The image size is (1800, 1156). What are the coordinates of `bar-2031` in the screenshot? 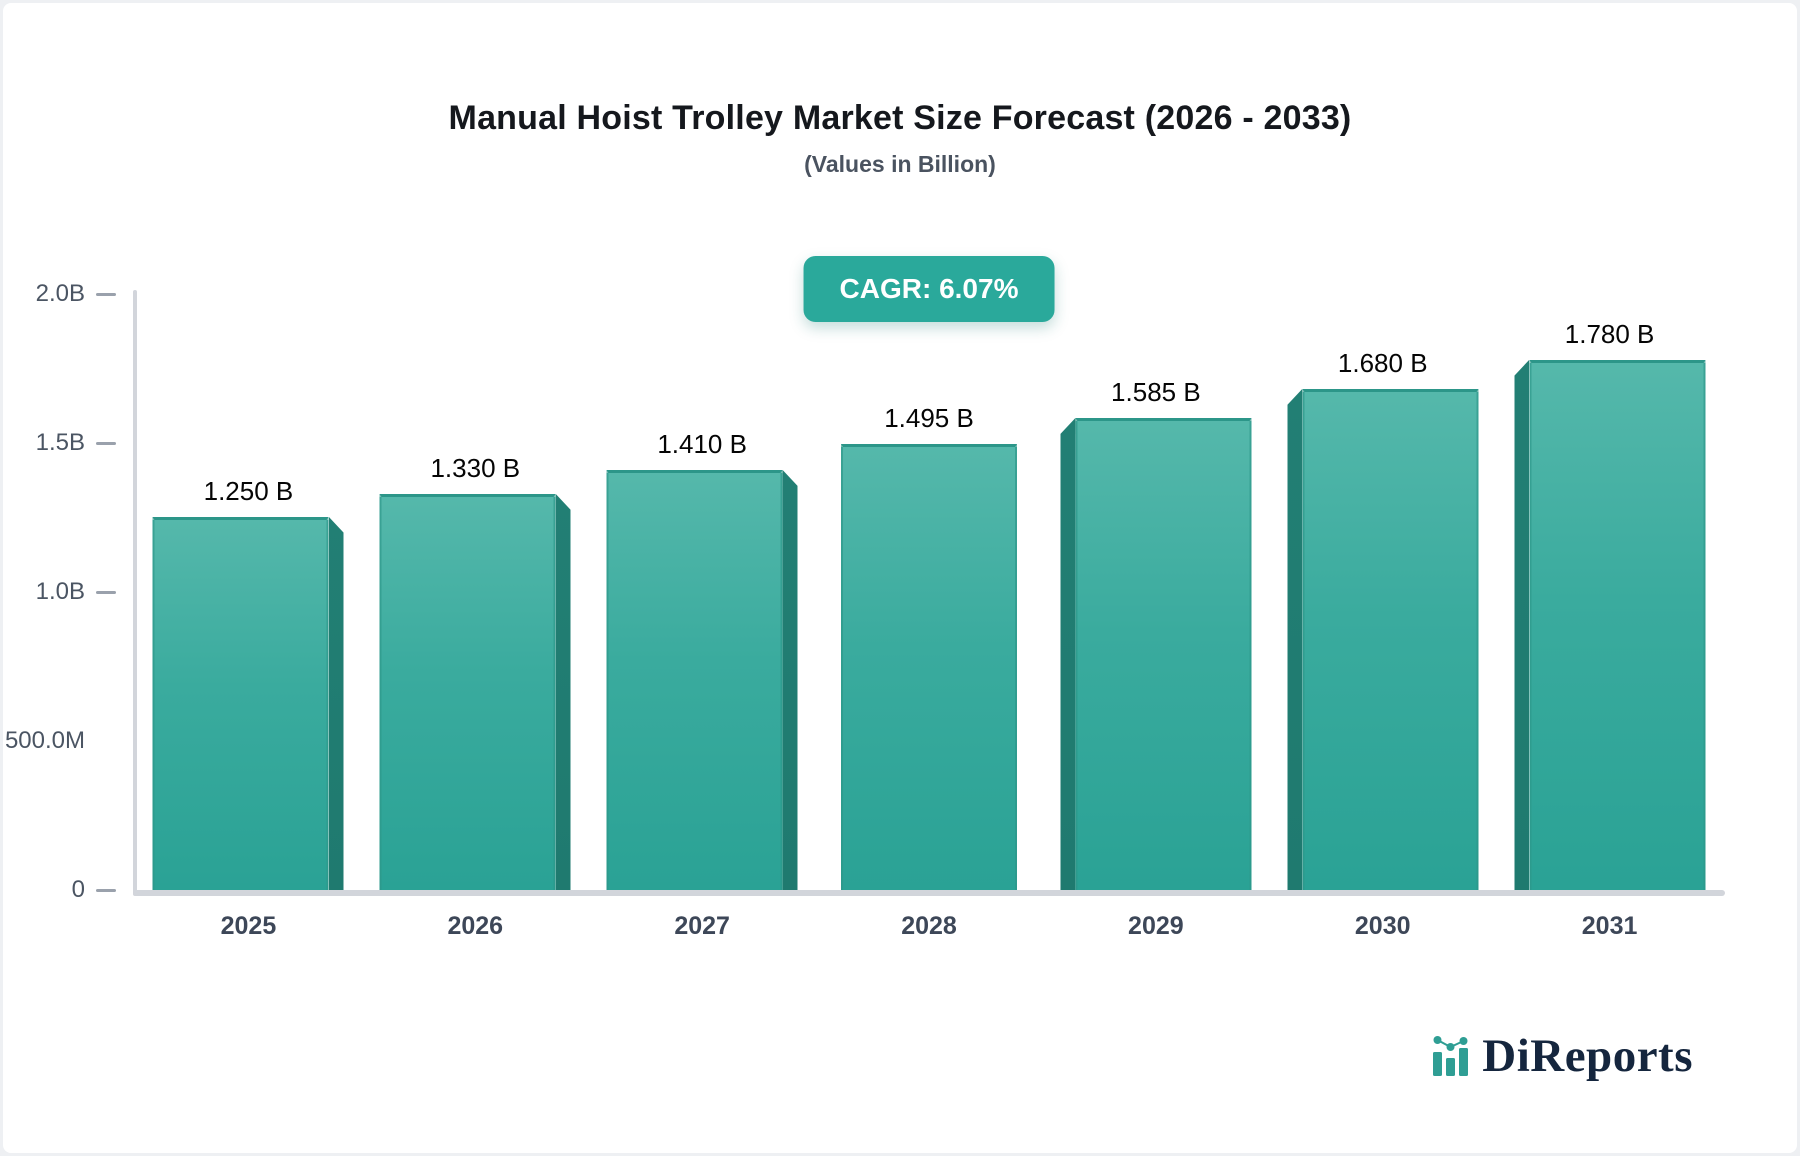 It's located at (1610, 625).